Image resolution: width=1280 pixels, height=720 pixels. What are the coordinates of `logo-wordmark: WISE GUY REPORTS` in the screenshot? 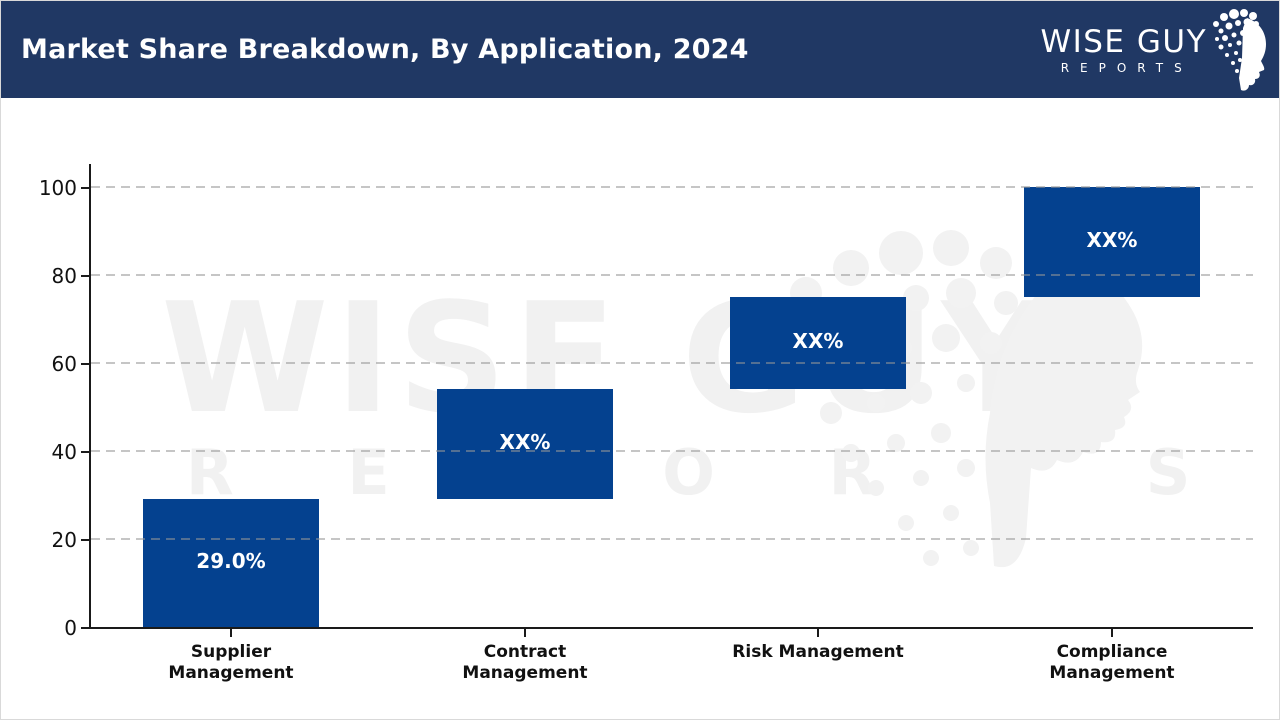 It's located at (1123, 50).